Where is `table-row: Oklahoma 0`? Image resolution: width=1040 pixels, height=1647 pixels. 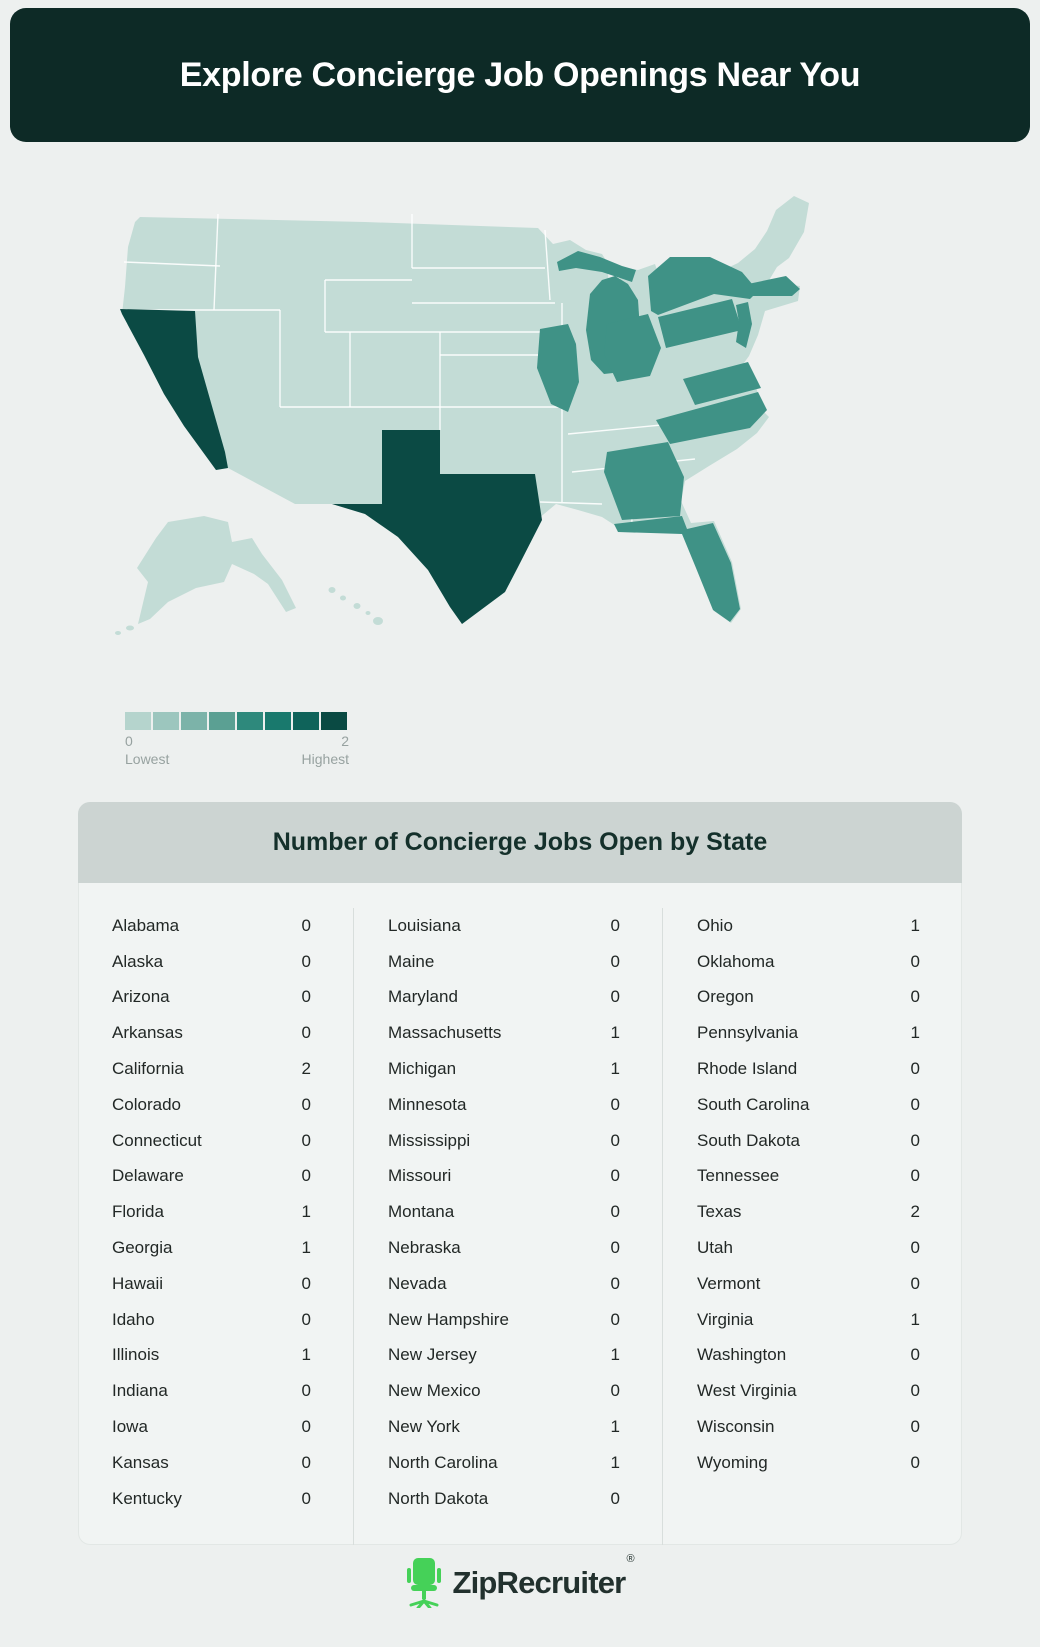
table-row: Oklahoma 0 is located at coordinates (812, 962).